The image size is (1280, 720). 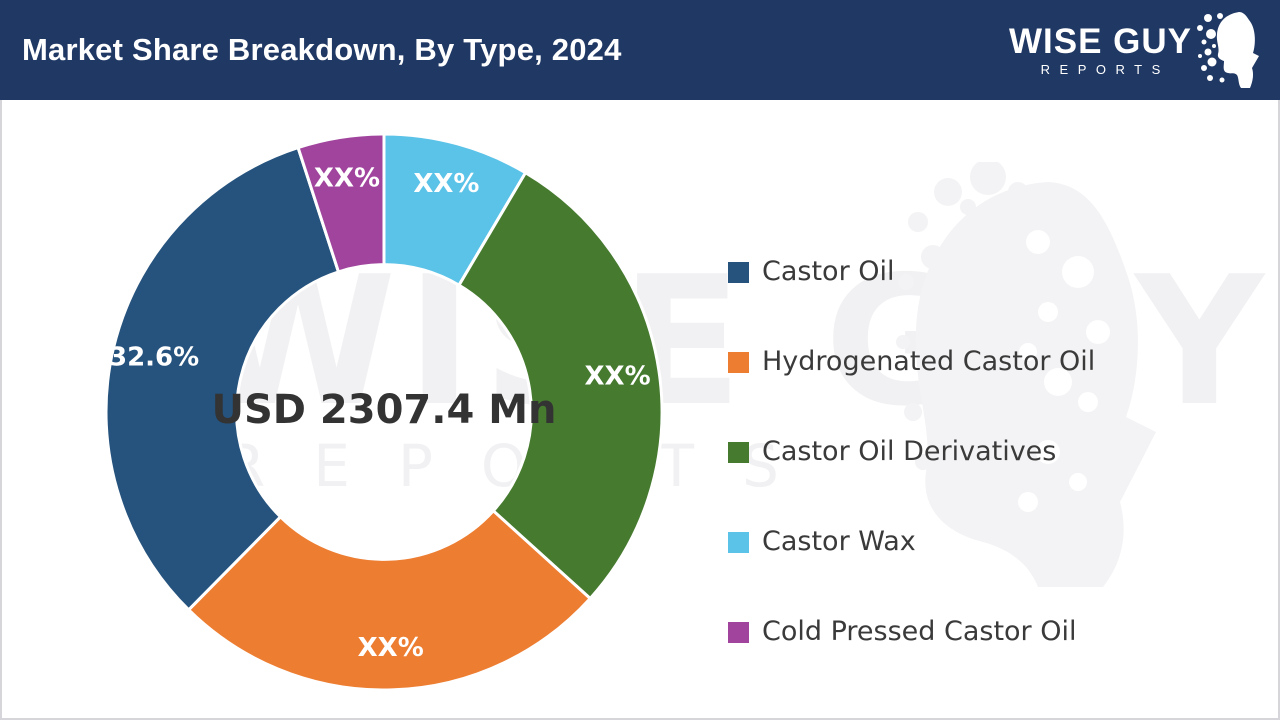 I want to click on watermark-head-silhouette, so click(x=1026, y=374).